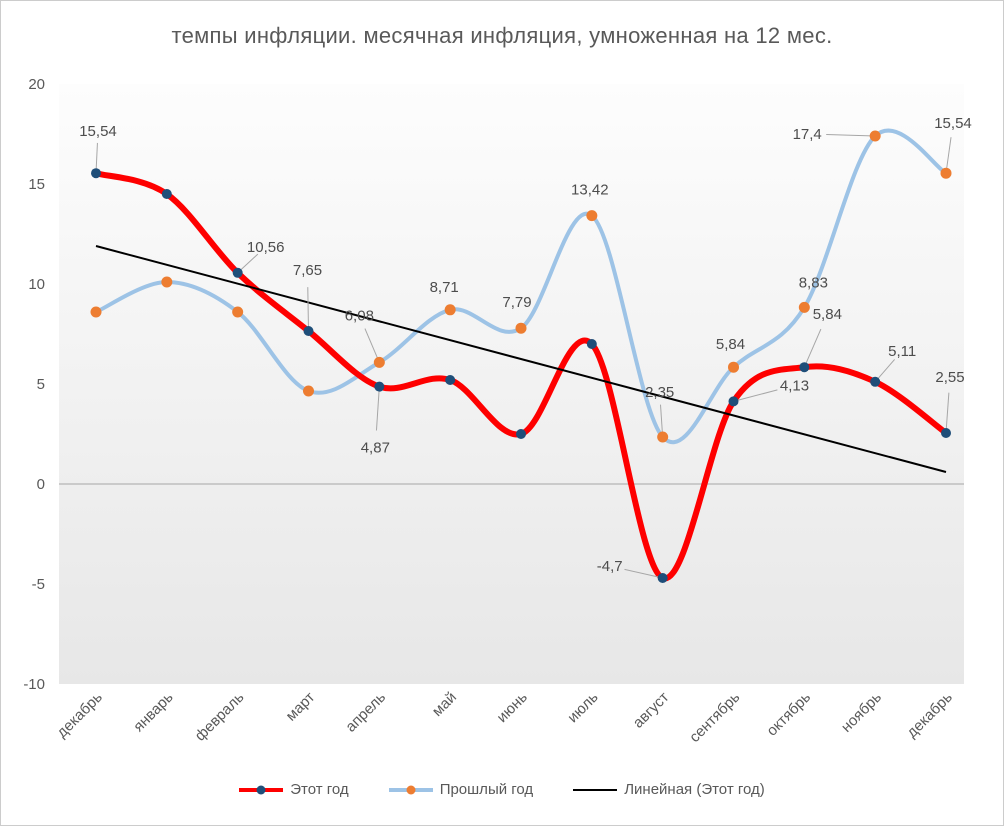 The width and height of the screenshot is (1004, 826). What do you see at coordinates (516, 302) in the screenshot?
I see `data-label: 7,79` at bounding box center [516, 302].